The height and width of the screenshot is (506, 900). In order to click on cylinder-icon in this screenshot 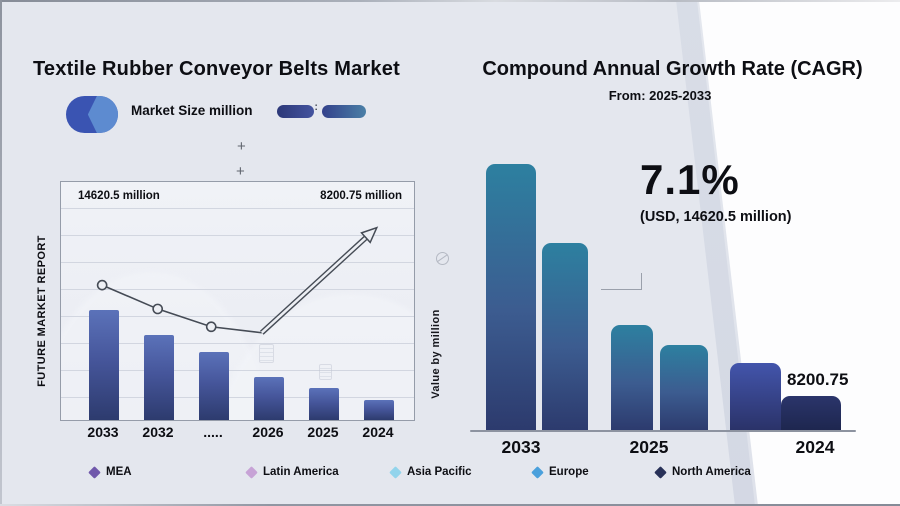, I will do `click(92, 114)`.